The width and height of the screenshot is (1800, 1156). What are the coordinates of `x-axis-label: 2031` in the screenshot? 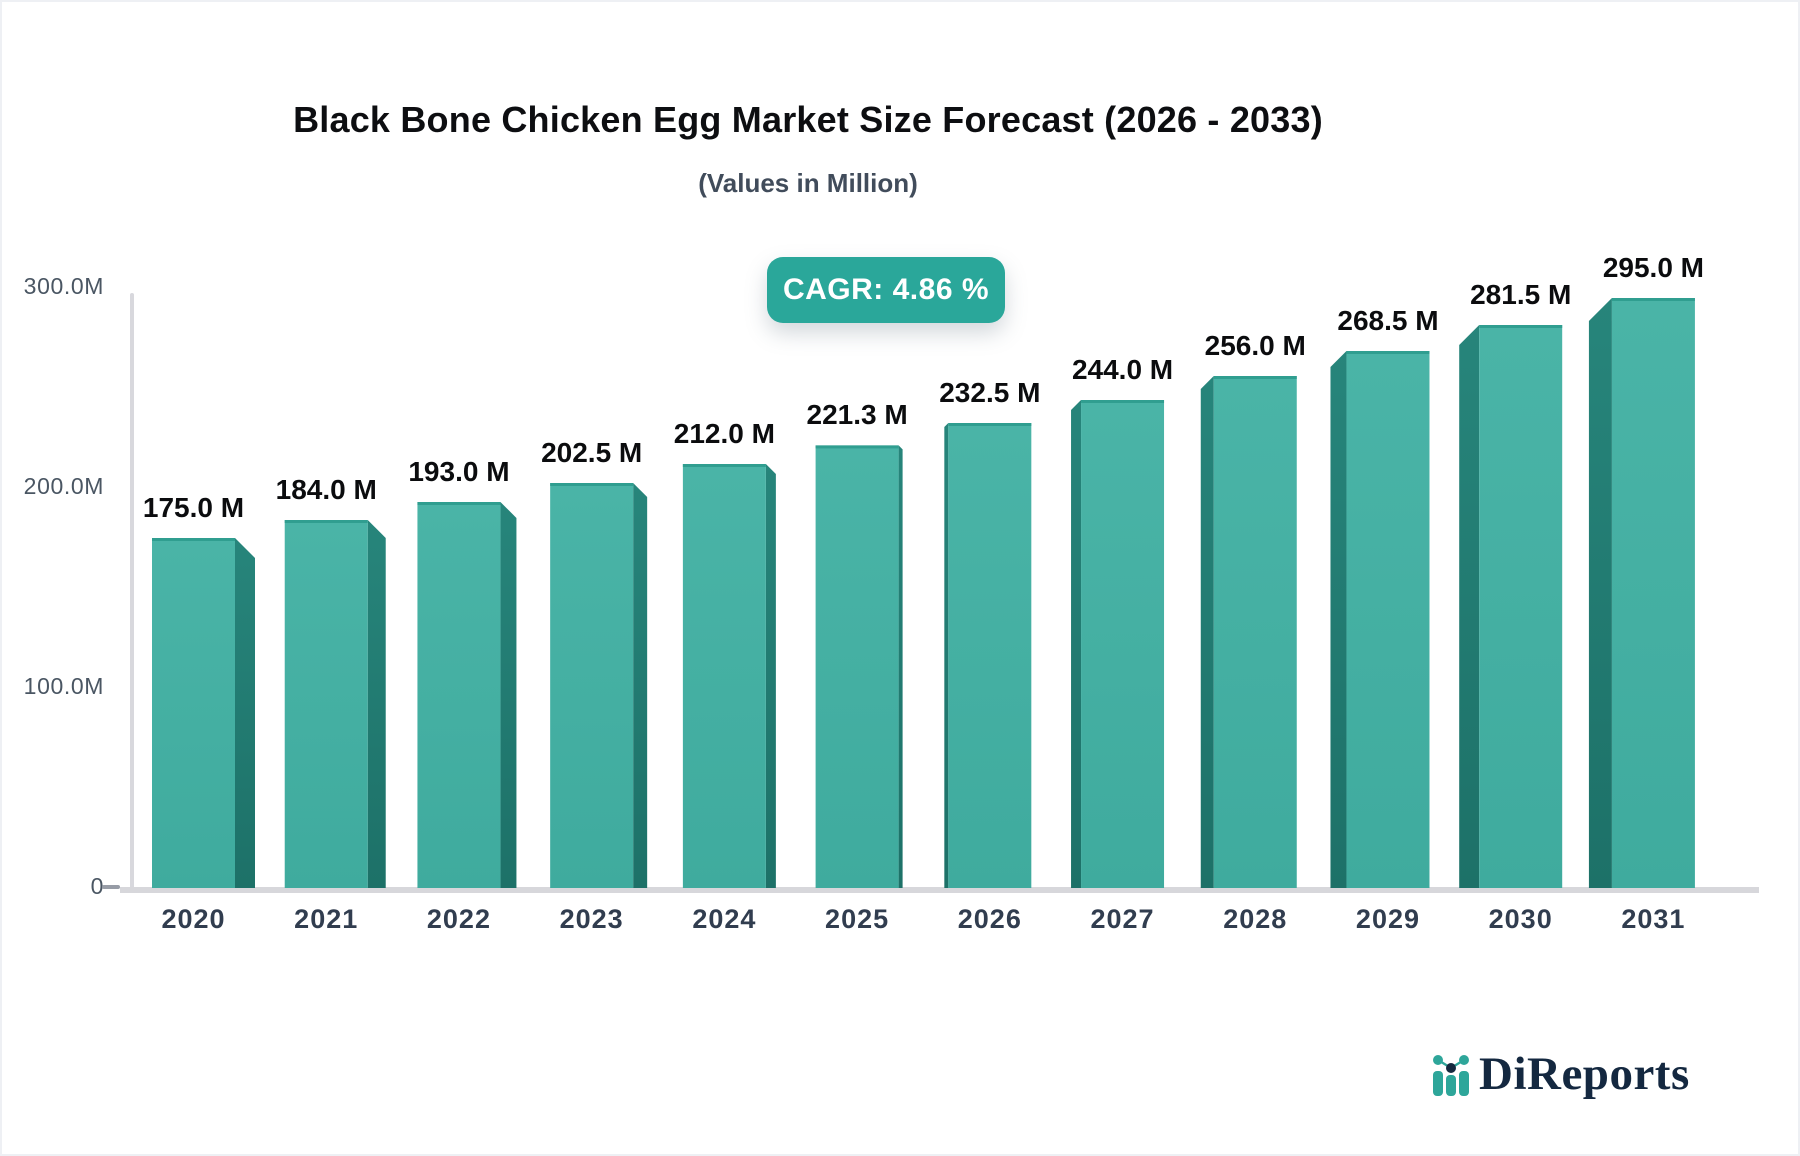 It's located at (1653, 919).